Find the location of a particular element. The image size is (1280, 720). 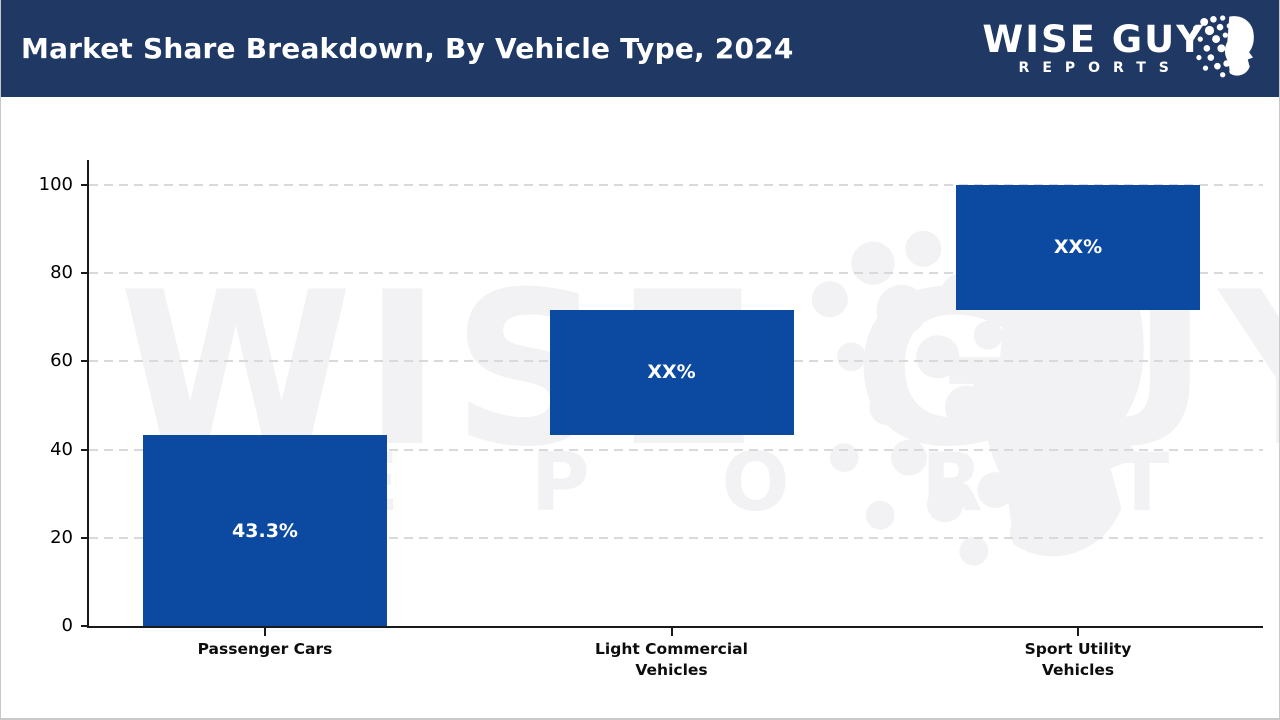

brand-logo-wiseguy: WISE GUY is located at coordinates (1093, 39).